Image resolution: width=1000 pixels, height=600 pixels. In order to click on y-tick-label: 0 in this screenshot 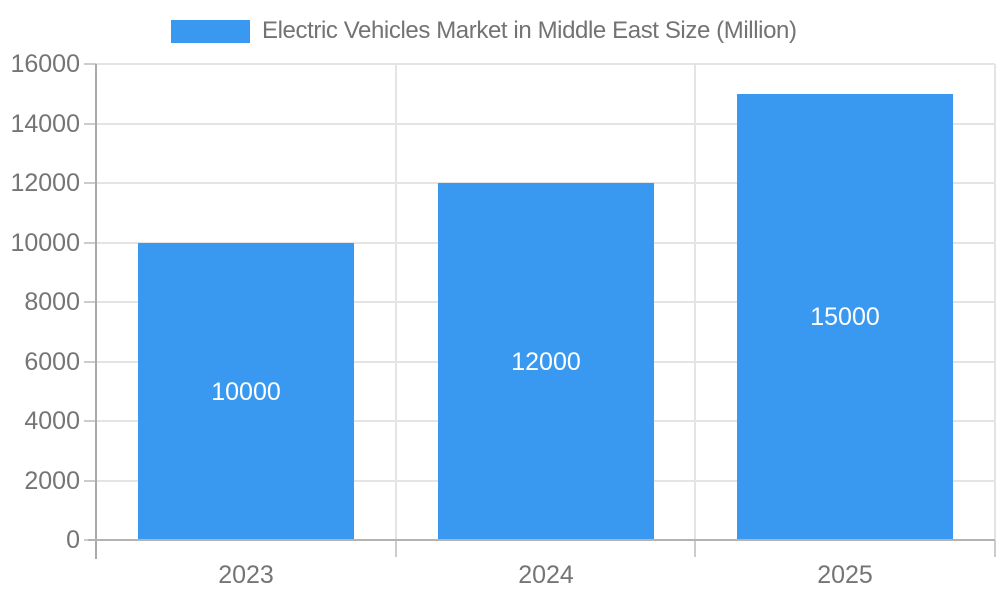, I will do `click(73, 540)`.